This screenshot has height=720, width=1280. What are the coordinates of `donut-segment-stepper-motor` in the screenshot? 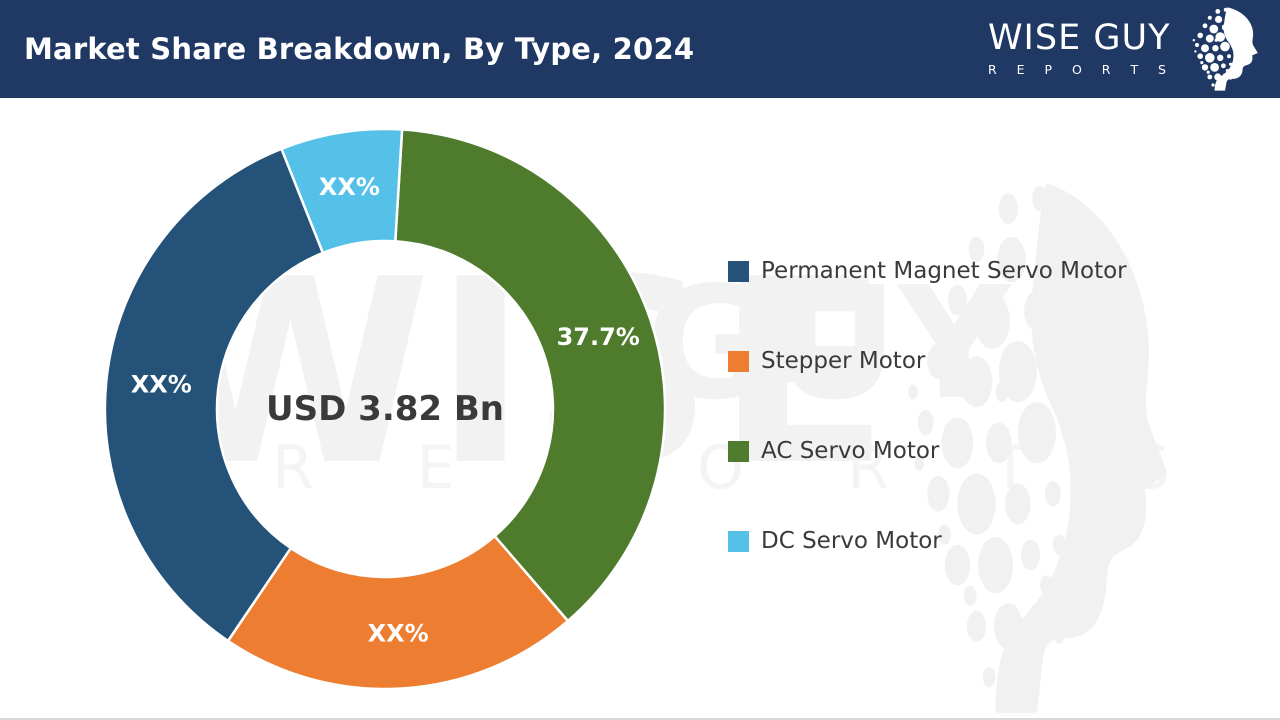 It's located at (398, 612).